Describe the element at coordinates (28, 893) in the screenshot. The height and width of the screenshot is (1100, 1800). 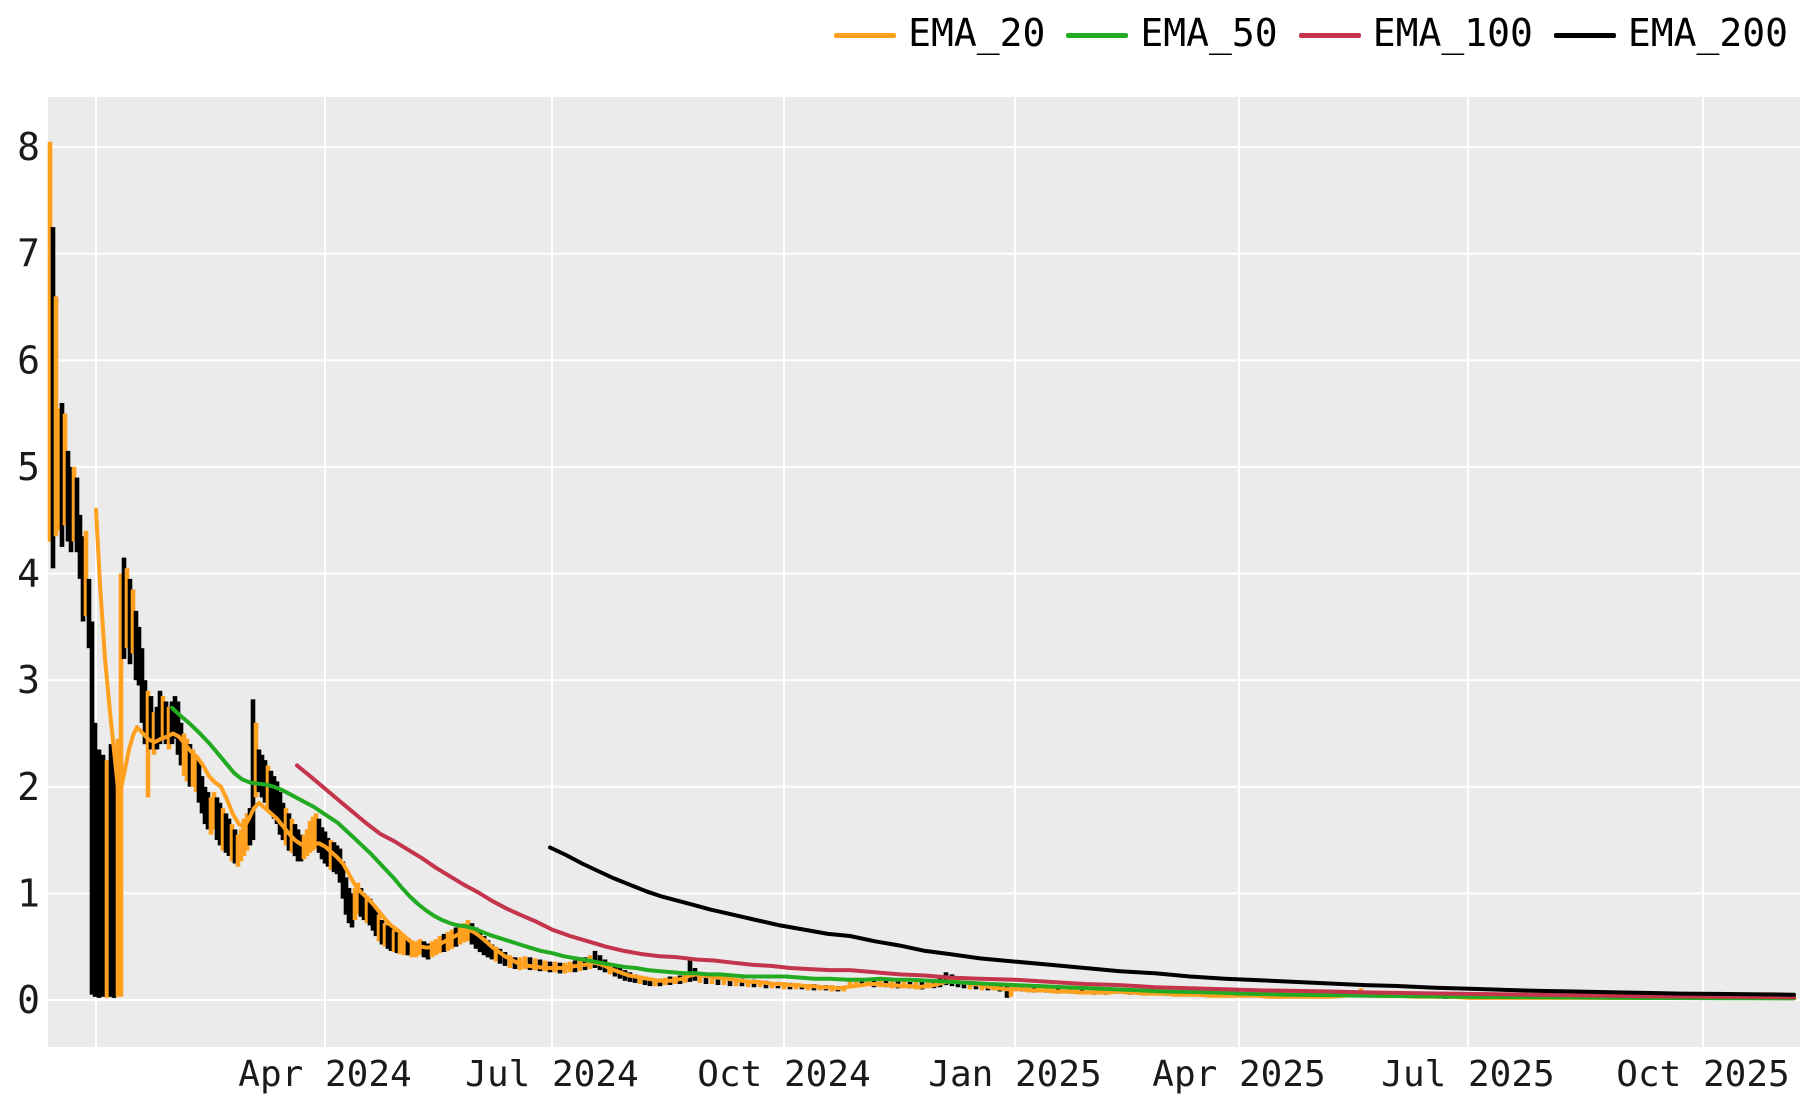
I see `y-tick-label: 1` at that location.